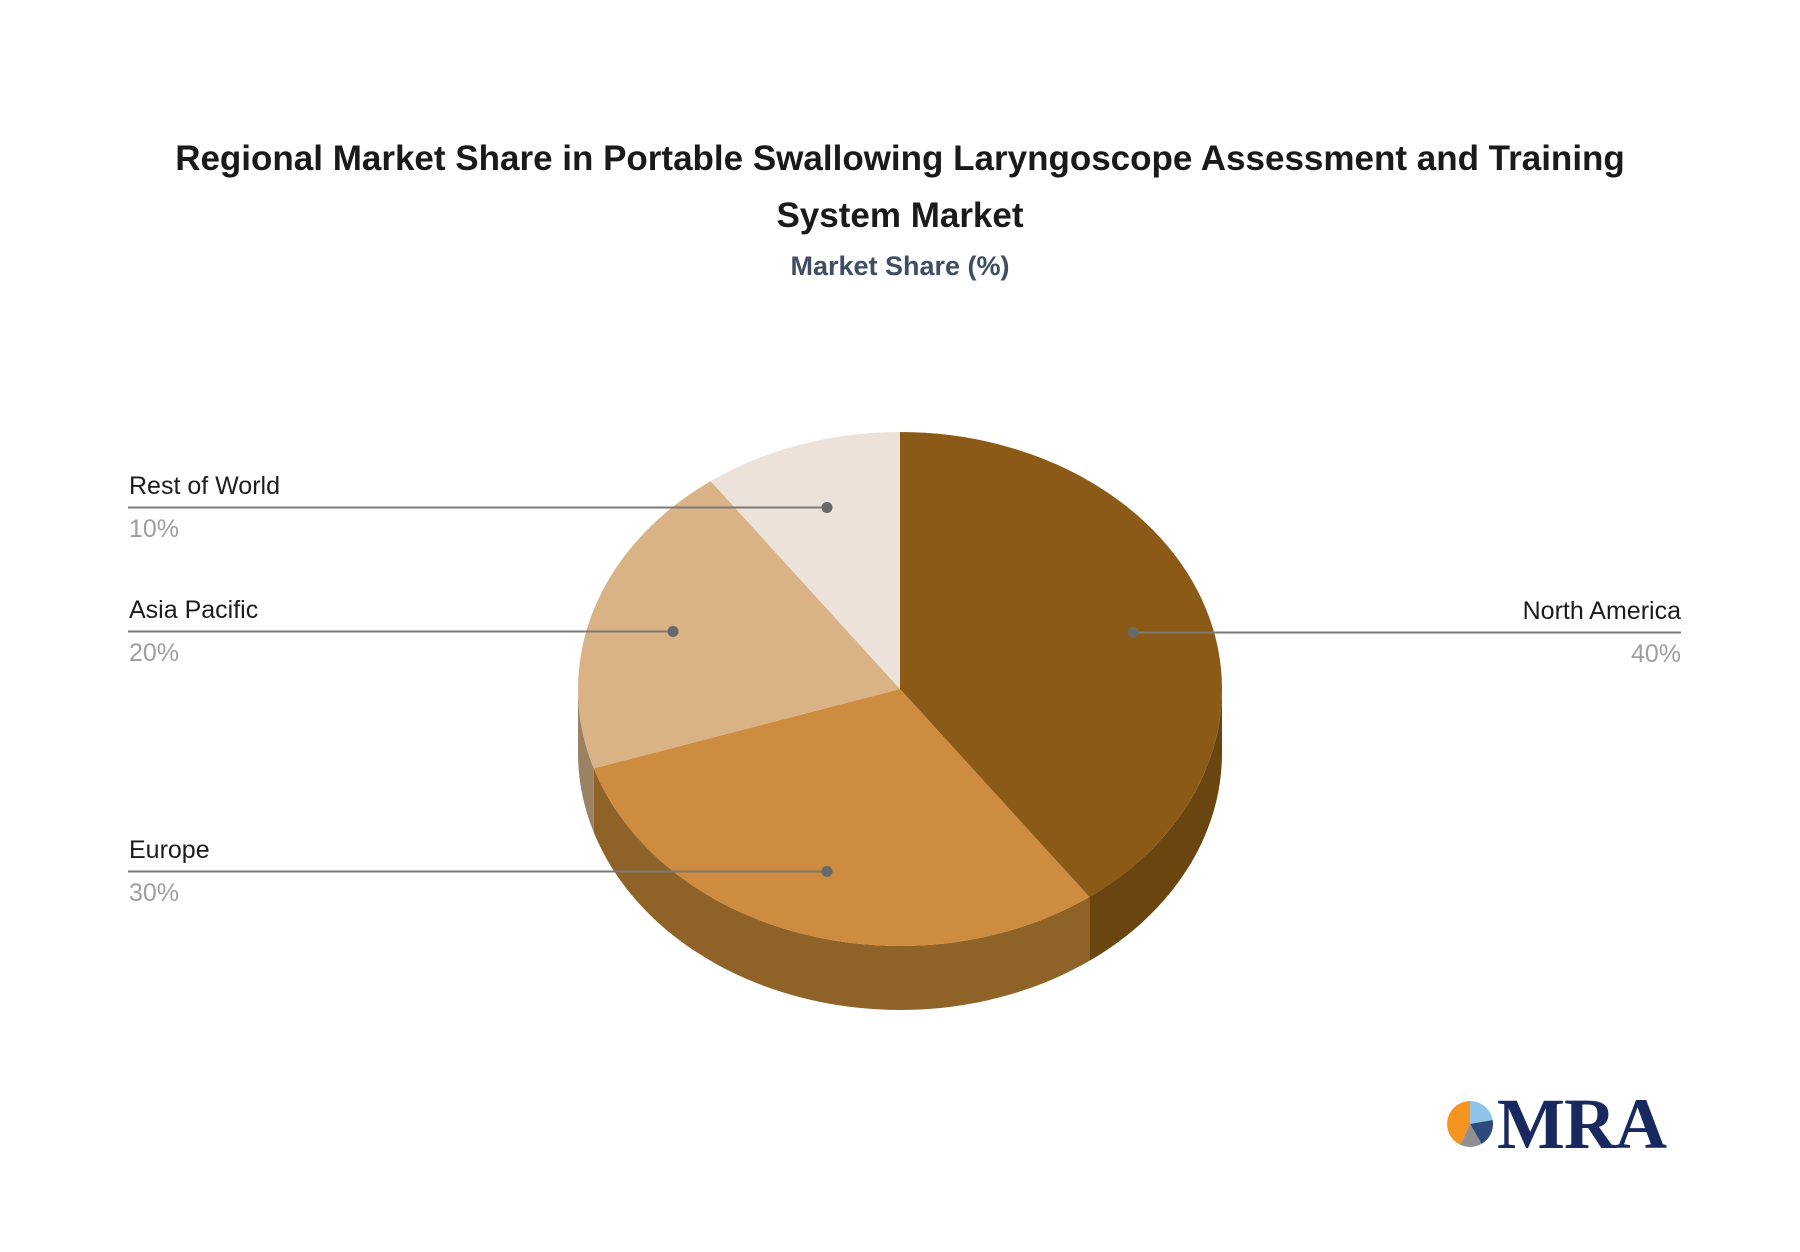 Image resolution: width=1800 pixels, height=1252 pixels. What do you see at coordinates (673, 631) in the screenshot?
I see `leader-dot-asia-pacific` at bounding box center [673, 631].